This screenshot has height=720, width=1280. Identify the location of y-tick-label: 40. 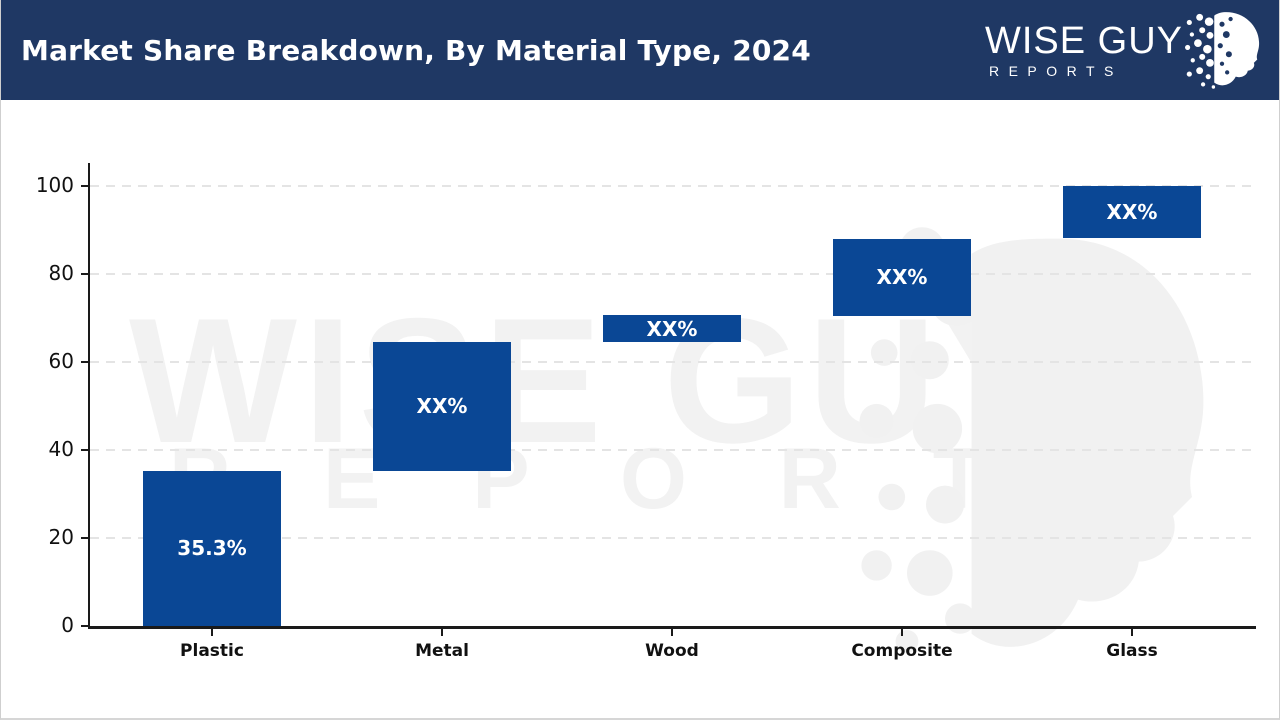
(61, 449).